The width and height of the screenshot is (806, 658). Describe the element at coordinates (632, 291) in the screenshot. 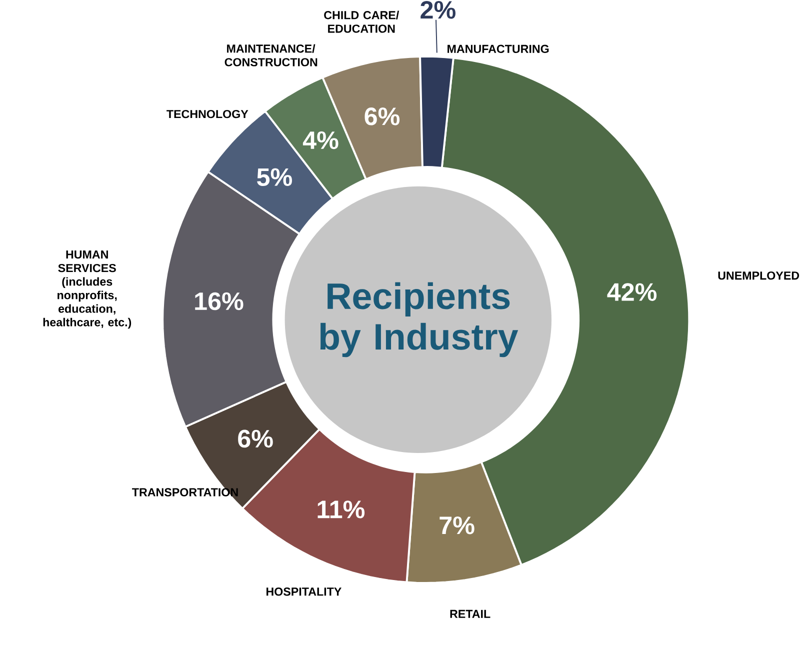

I see `data-label: 42%` at that location.